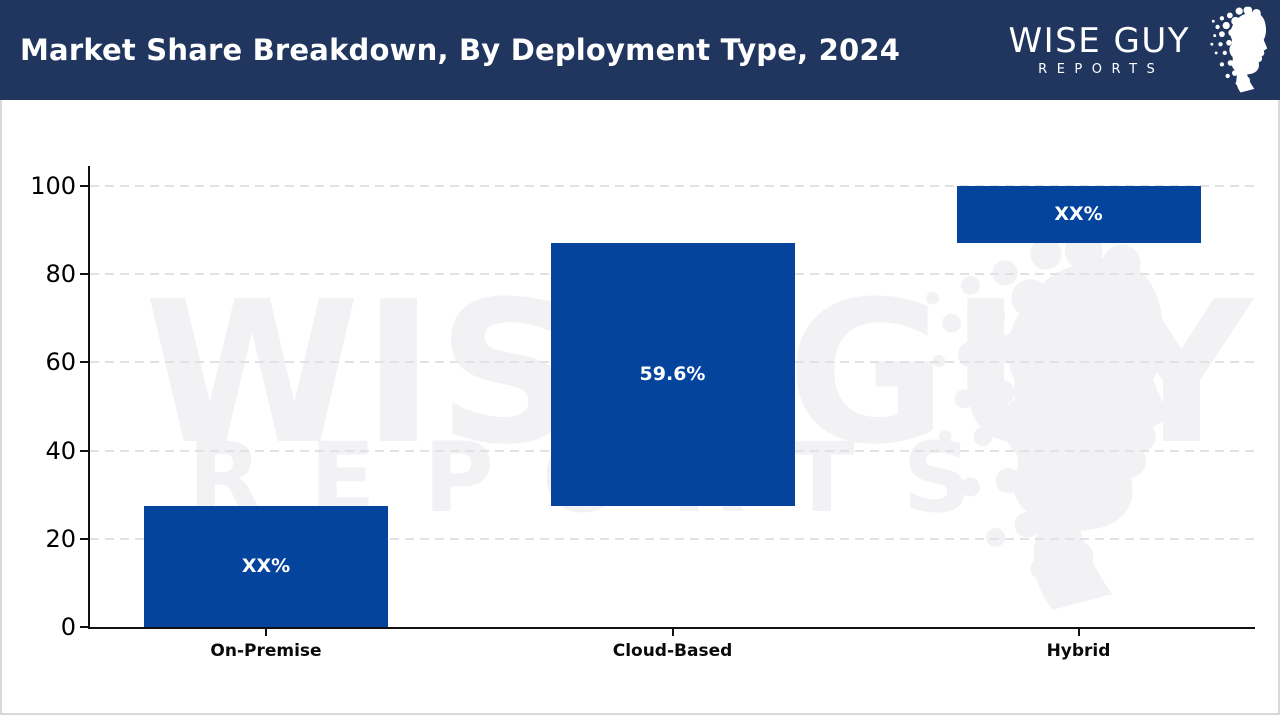 This screenshot has width=1280, height=720. What do you see at coordinates (60, 274) in the screenshot?
I see `y-tick-label-80: 80` at bounding box center [60, 274].